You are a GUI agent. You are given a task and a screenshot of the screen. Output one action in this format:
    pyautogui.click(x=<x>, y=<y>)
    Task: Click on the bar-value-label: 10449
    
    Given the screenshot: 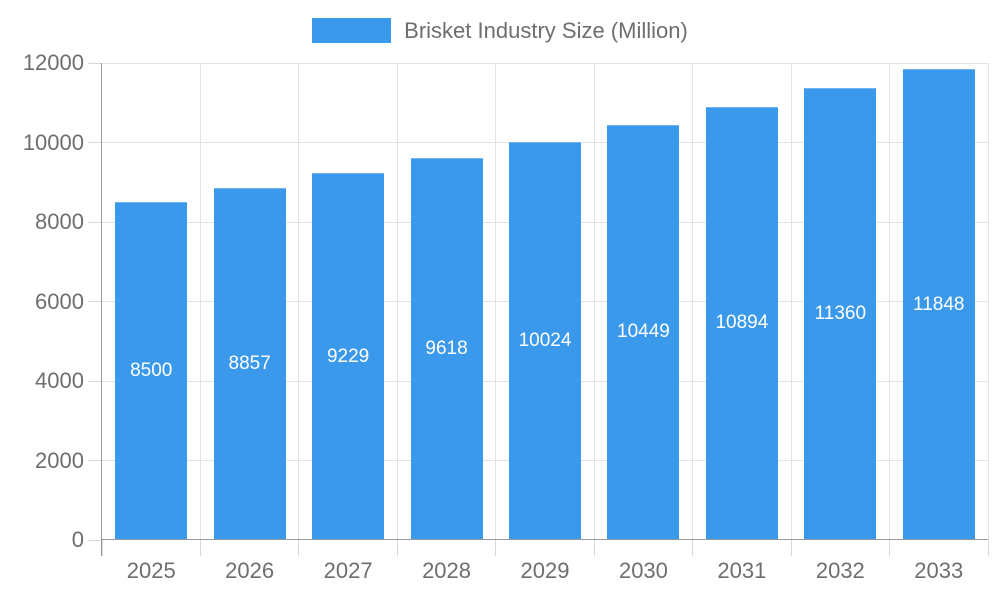 What is the action you would take?
    pyautogui.click(x=643, y=332)
    